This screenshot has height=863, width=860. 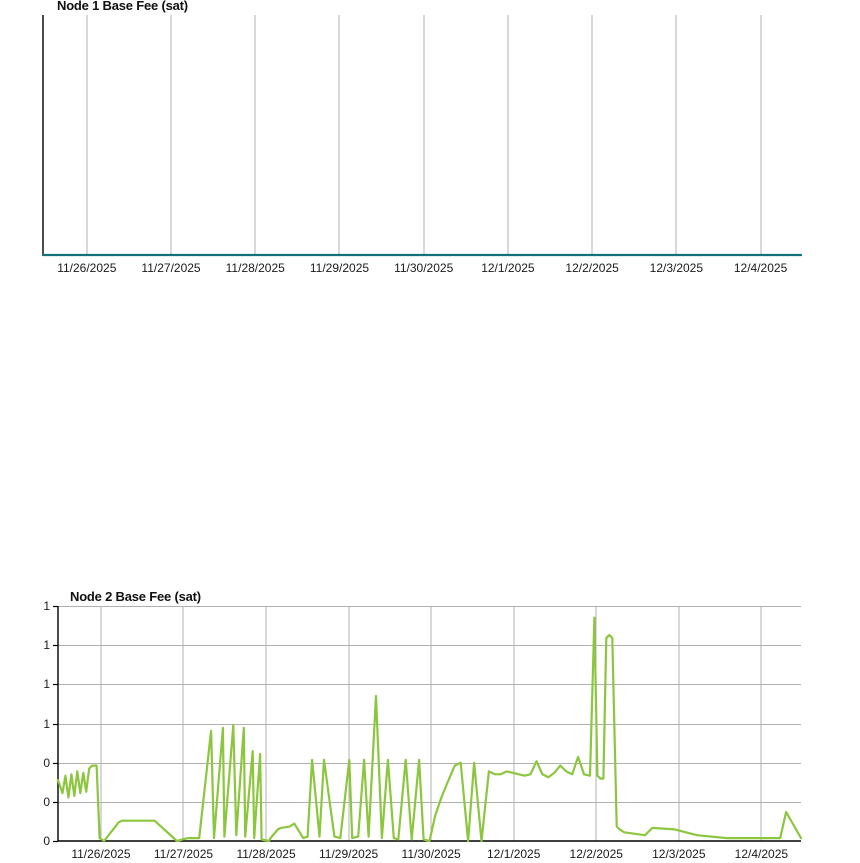 I want to click on chart-1-x-tick-5: 12/1/2025, so click(x=508, y=268).